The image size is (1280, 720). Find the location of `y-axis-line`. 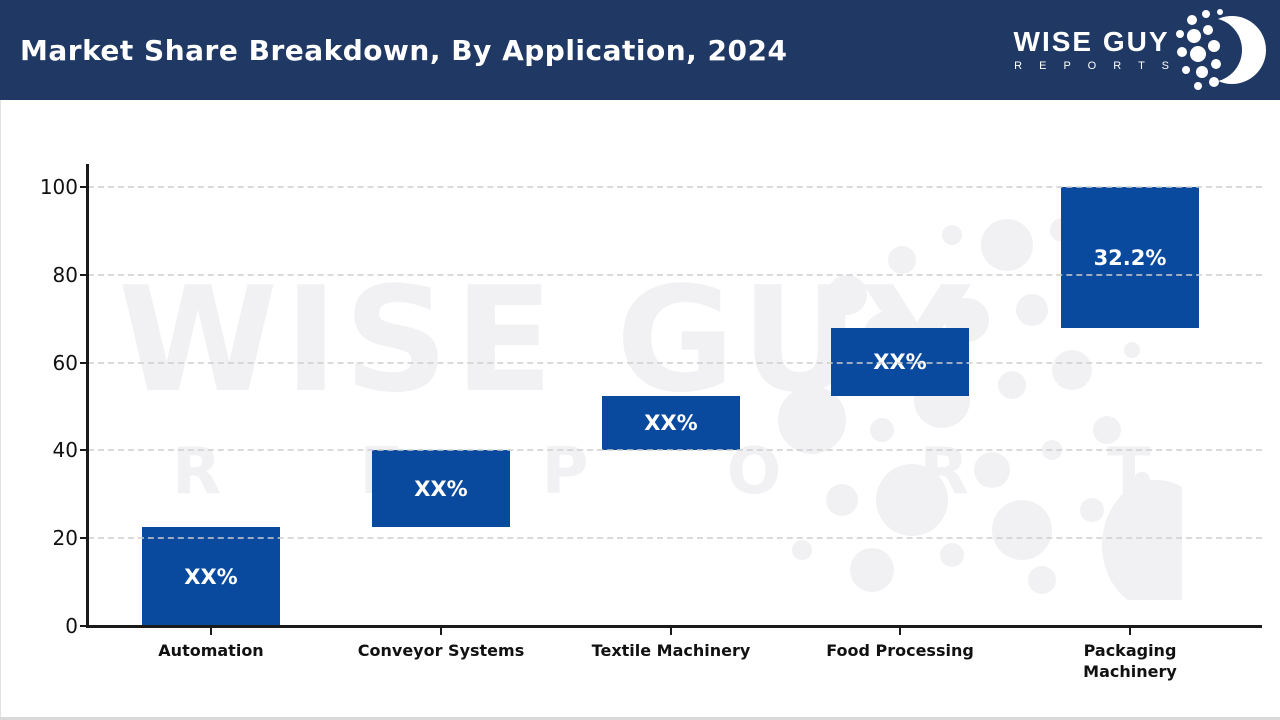

y-axis-line is located at coordinates (87, 396).